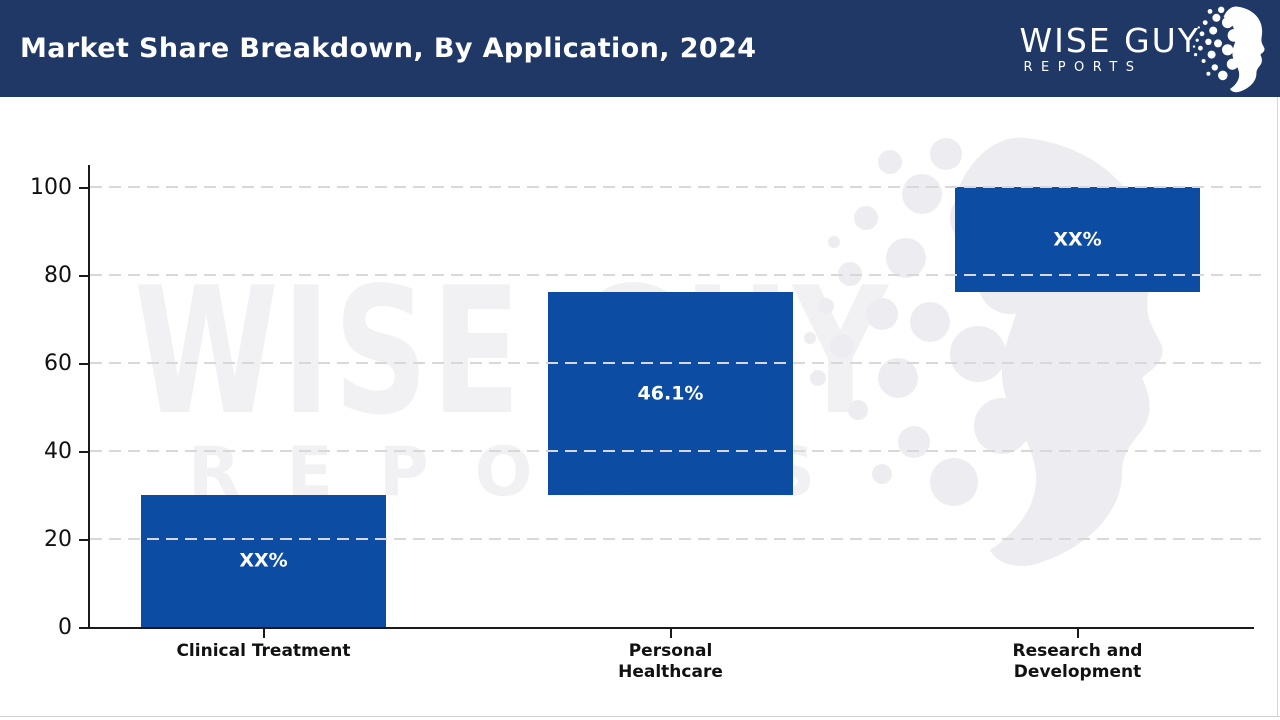 The image size is (1280, 720). Describe the element at coordinates (51, 187) in the screenshot. I see `y-tick-label-100: 100` at that location.